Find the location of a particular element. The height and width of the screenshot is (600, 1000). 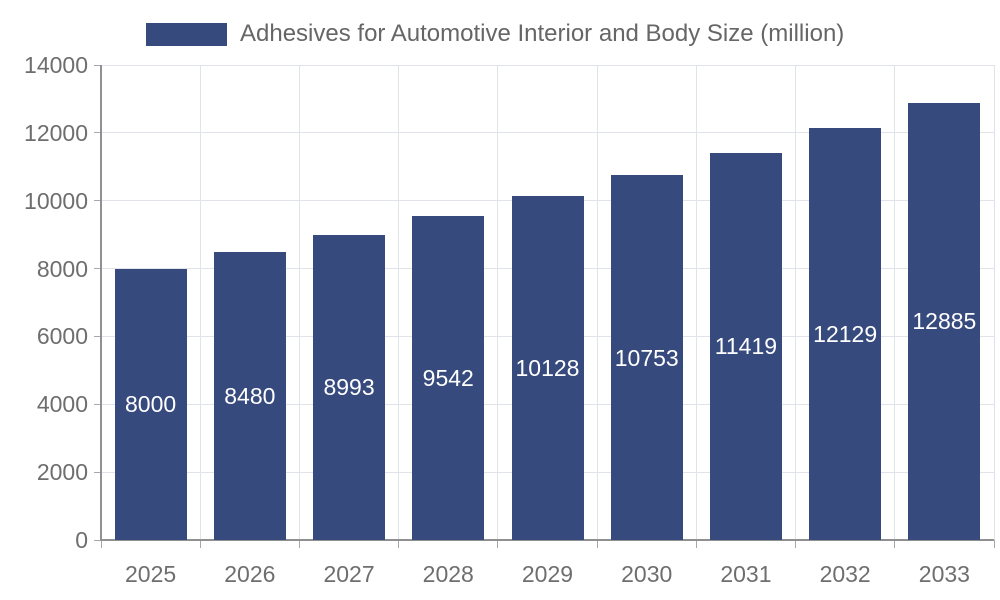

bar-value-label: 10753 is located at coordinates (646, 357).